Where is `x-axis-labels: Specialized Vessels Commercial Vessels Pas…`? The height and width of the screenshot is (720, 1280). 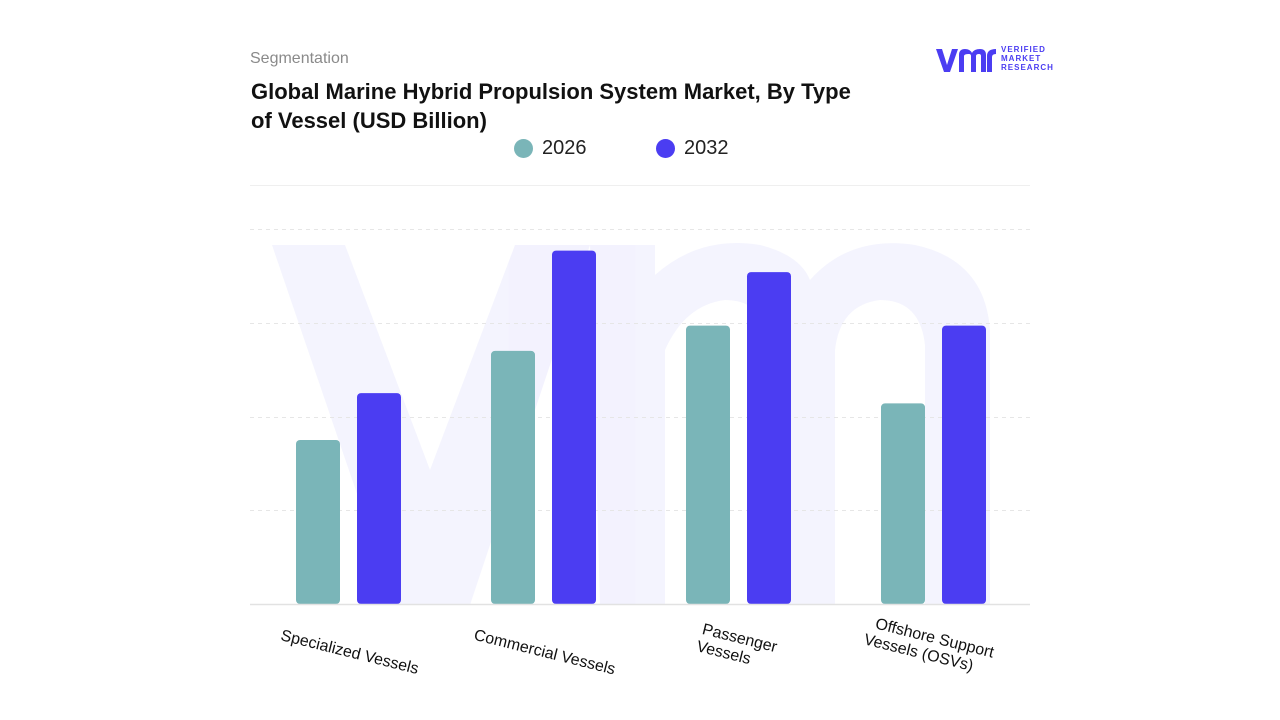
x-axis-labels: Specialized Vessels Commercial Vessels Pas… is located at coordinates (637, 646).